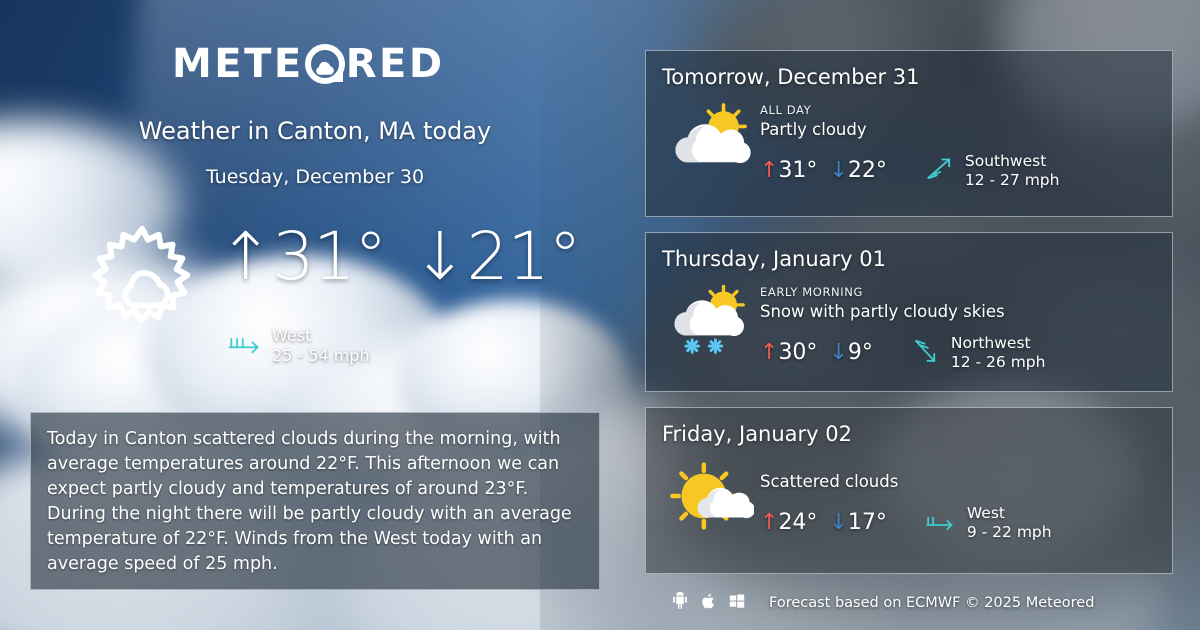  What do you see at coordinates (680, 602) in the screenshot?
I see `android-icon` at bounding box center [680, 602].